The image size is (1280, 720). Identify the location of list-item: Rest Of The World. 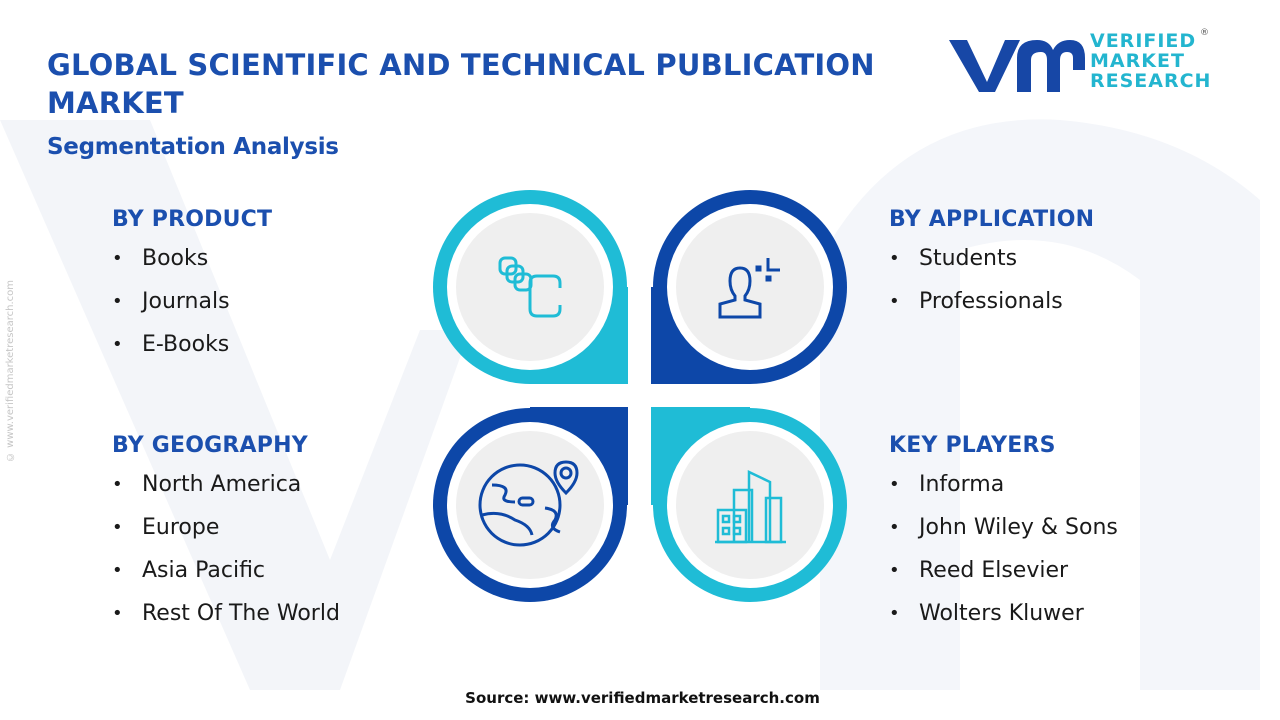
(226, 622).